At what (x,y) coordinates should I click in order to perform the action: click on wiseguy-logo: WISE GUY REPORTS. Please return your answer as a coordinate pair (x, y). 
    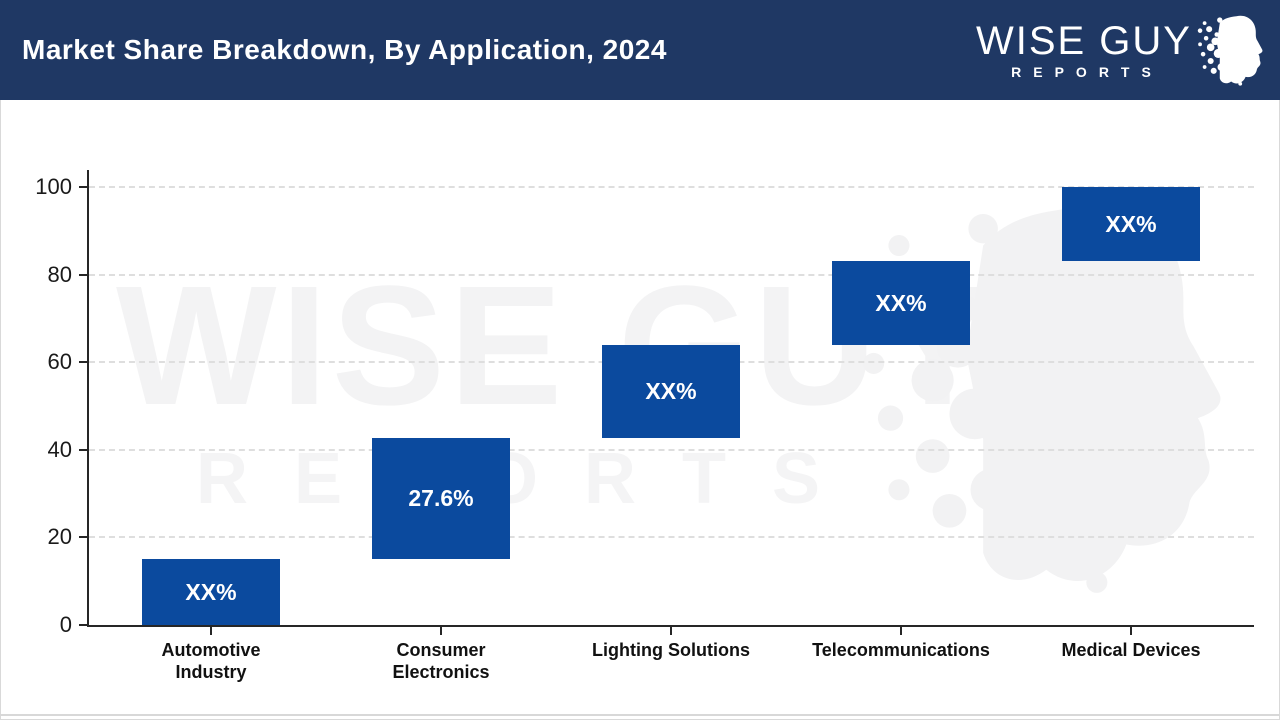
    Looking at the image, I should click on (1121, 50).